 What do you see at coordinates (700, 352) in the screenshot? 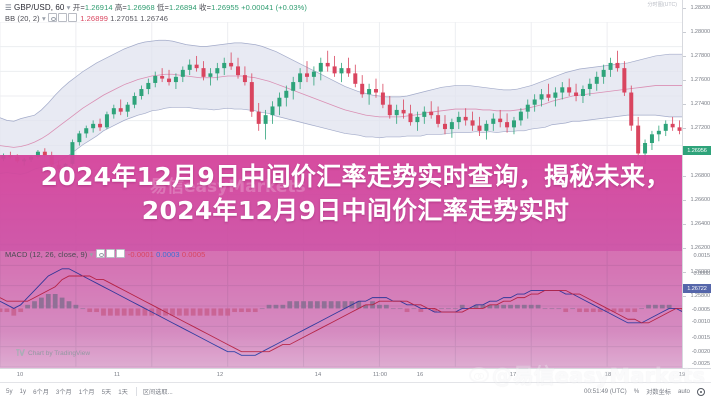
I see `macd-tick: -0.0020` at bounding box center [700, 352].